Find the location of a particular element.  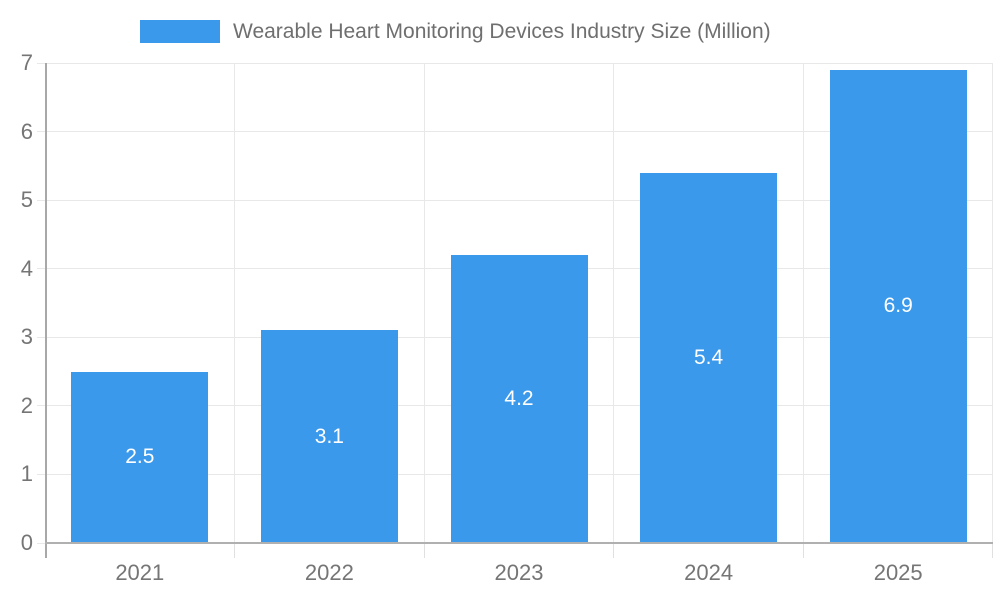

bar: 4.2 is located at coordinates (519, 399).